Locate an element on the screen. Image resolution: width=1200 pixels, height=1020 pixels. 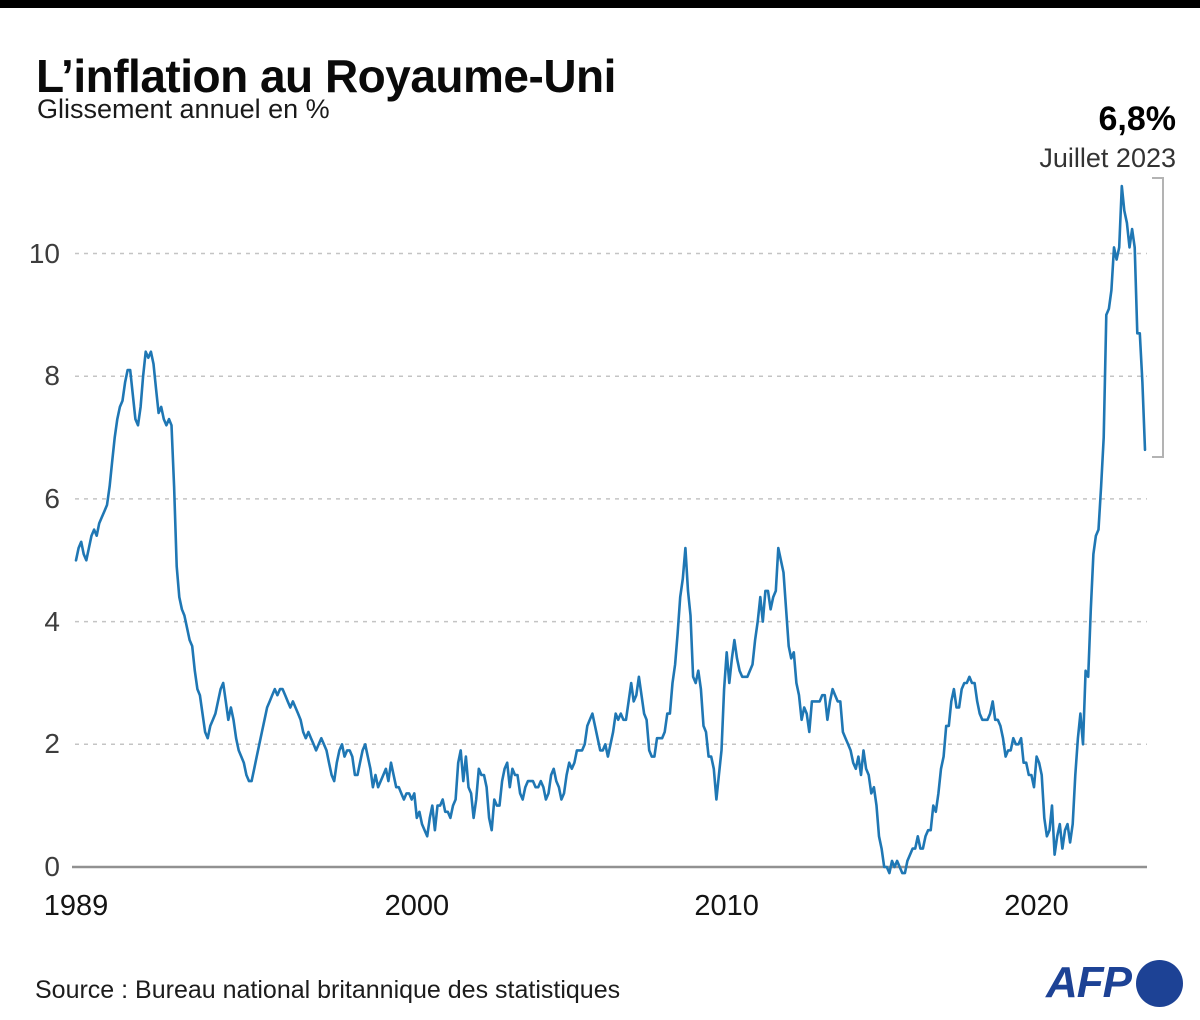
latest-value-label: 6,8% is located at coordinates (1137, 119).